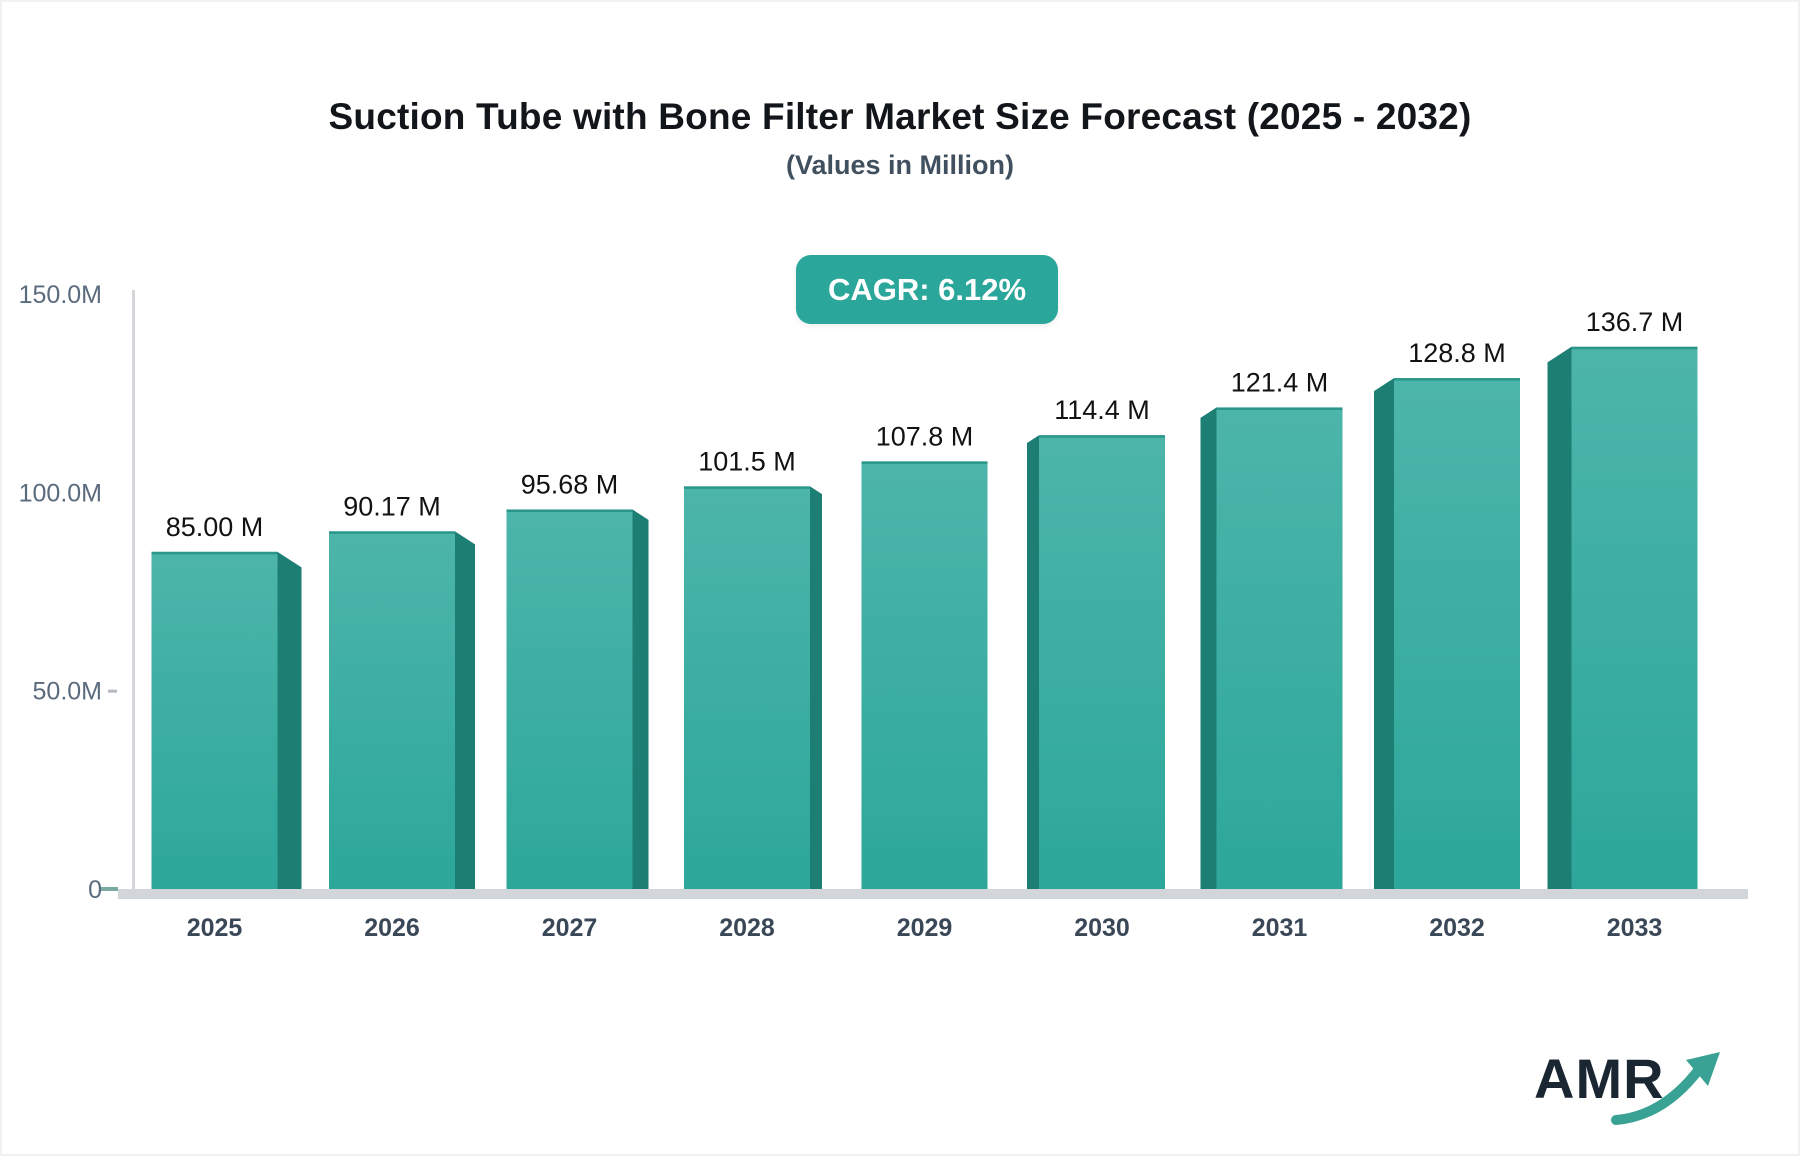  I want to click on bar-value-label: 136.7 M, so click(1635, 322).